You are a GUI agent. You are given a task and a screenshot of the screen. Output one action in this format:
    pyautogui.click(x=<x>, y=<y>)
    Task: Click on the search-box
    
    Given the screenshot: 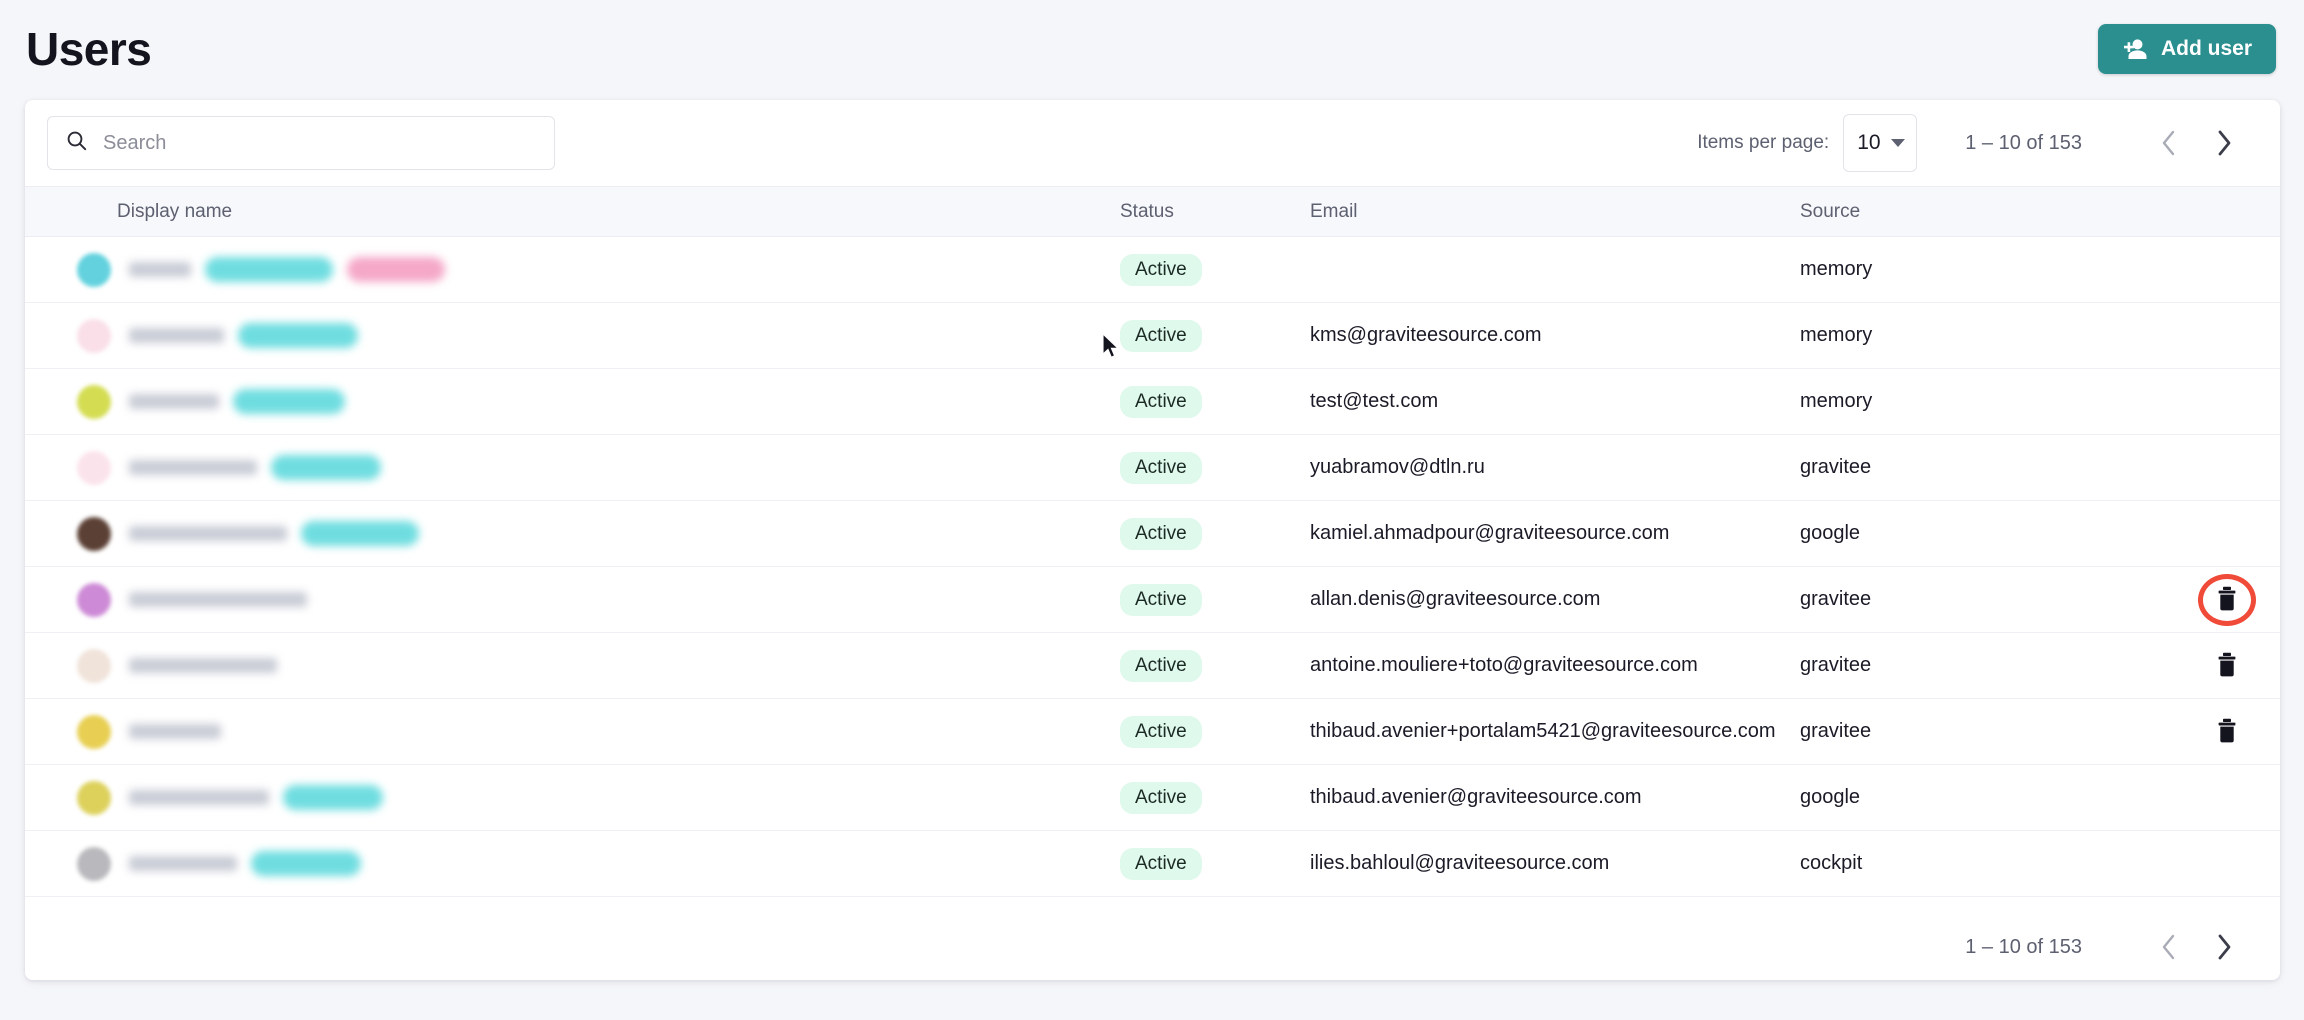 What is the action you would take?
    pyautogui.click(x=301, y=143)
    